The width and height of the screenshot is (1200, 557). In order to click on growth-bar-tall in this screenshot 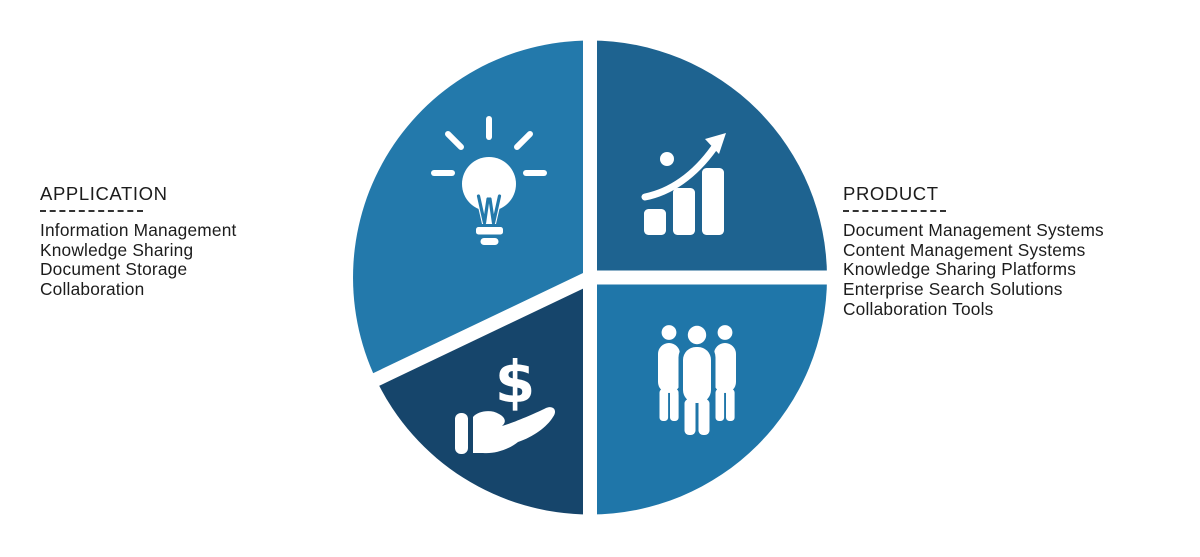, I will do `click(713, 201)`.